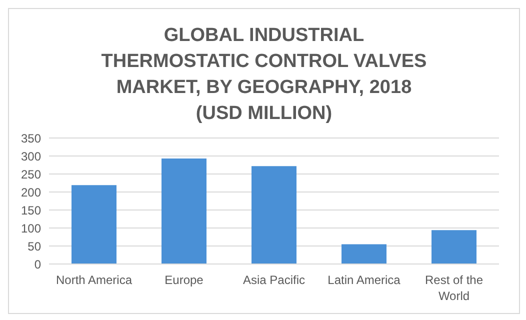 Image resolution: width=526 pixels, height=320 pixels. Describe the element at coordinates (31, 156) in the screenshot. I see `y-tick-label: 300` at that location.